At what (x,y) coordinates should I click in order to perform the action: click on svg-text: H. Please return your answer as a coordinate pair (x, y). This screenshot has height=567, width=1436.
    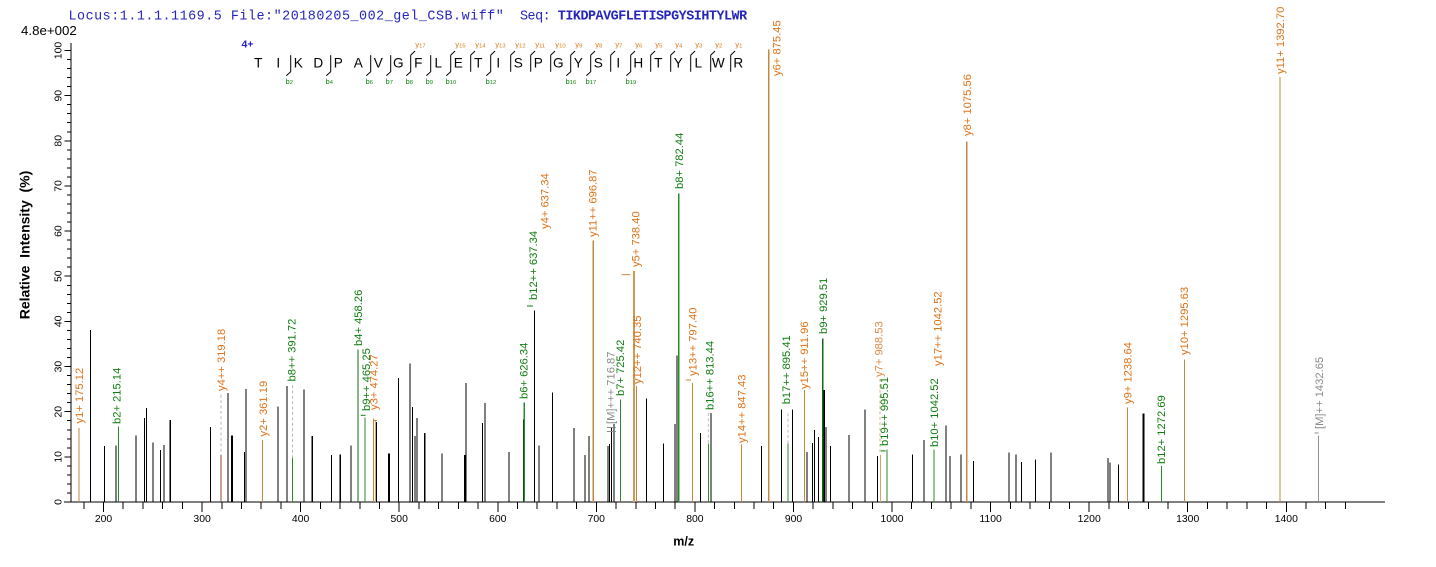
    Looking at the image, I should click on (638, 63).